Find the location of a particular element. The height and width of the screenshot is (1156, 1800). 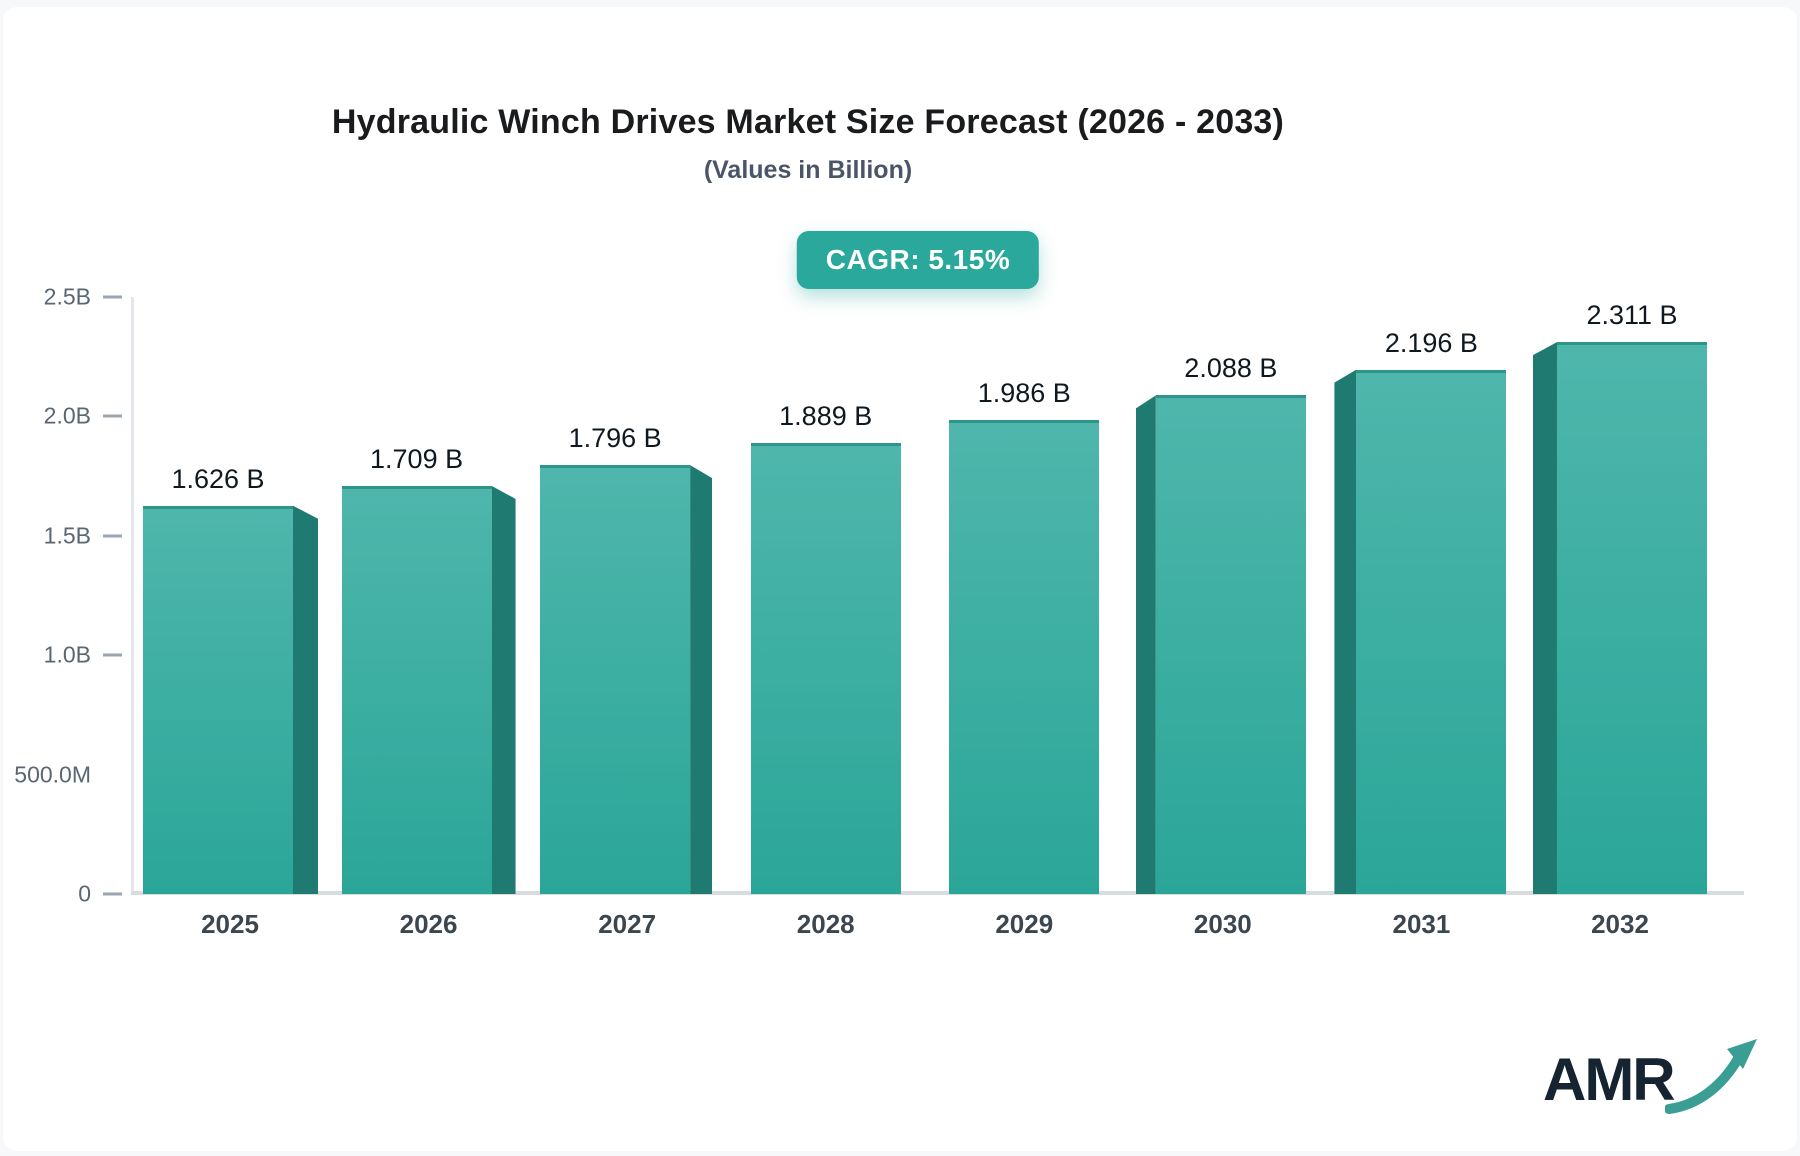

y-axis-line is located at coordinates (132, 595).